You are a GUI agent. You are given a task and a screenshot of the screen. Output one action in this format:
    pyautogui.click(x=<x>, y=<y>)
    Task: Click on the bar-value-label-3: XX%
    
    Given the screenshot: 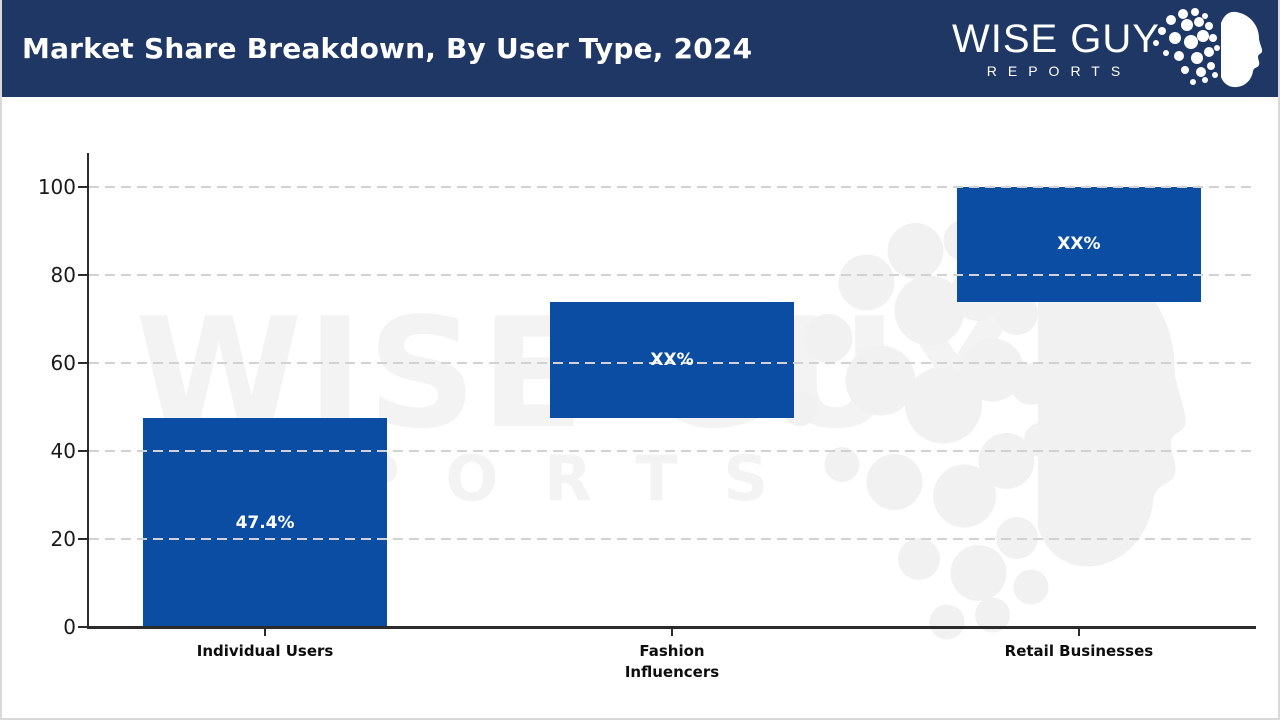 What is the action you would take?
    pyautogui.click(x=1079, y=244)
    